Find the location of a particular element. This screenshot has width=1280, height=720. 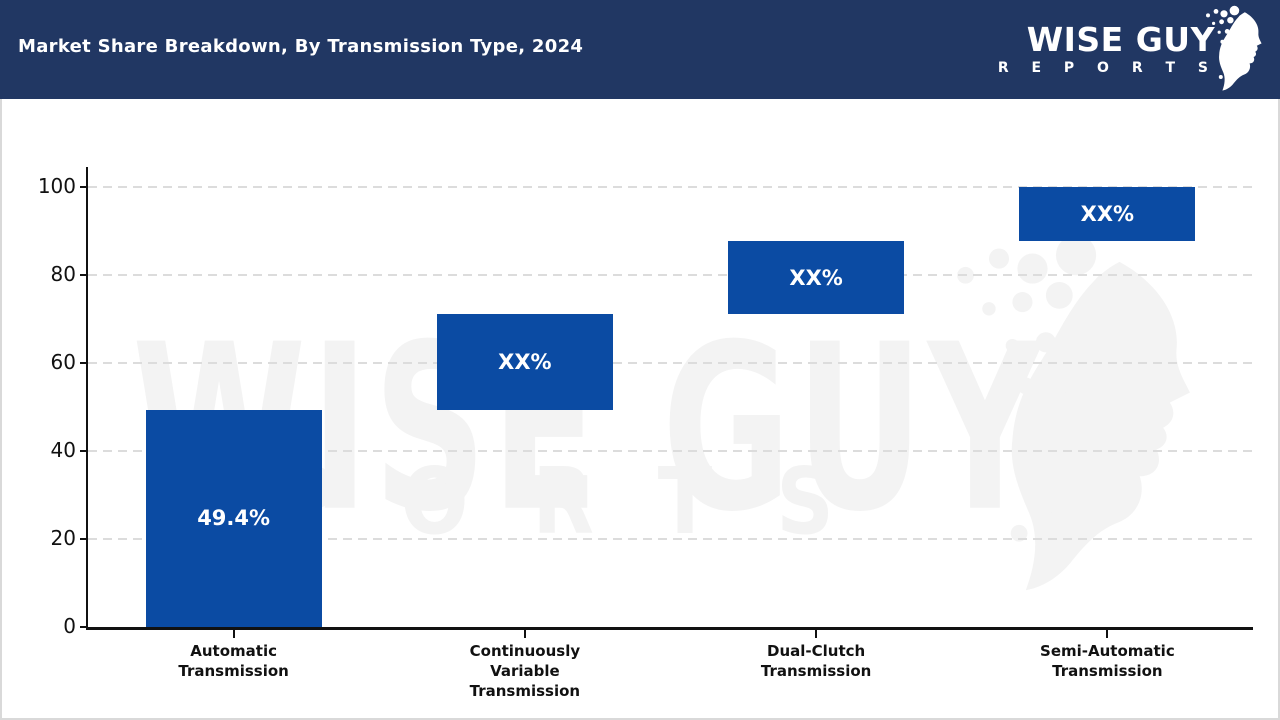

y-tick-label: 0 is located at coordinates (69, 626).